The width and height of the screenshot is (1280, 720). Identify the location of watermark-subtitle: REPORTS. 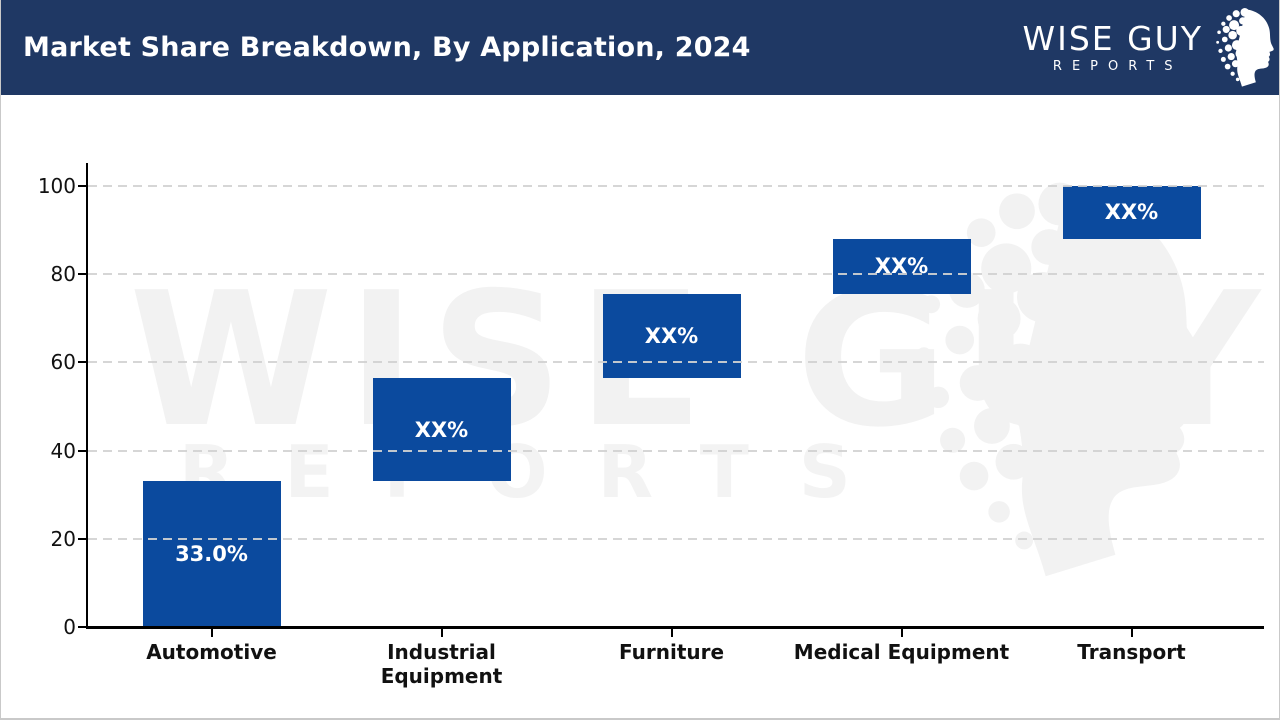
(540, 472).